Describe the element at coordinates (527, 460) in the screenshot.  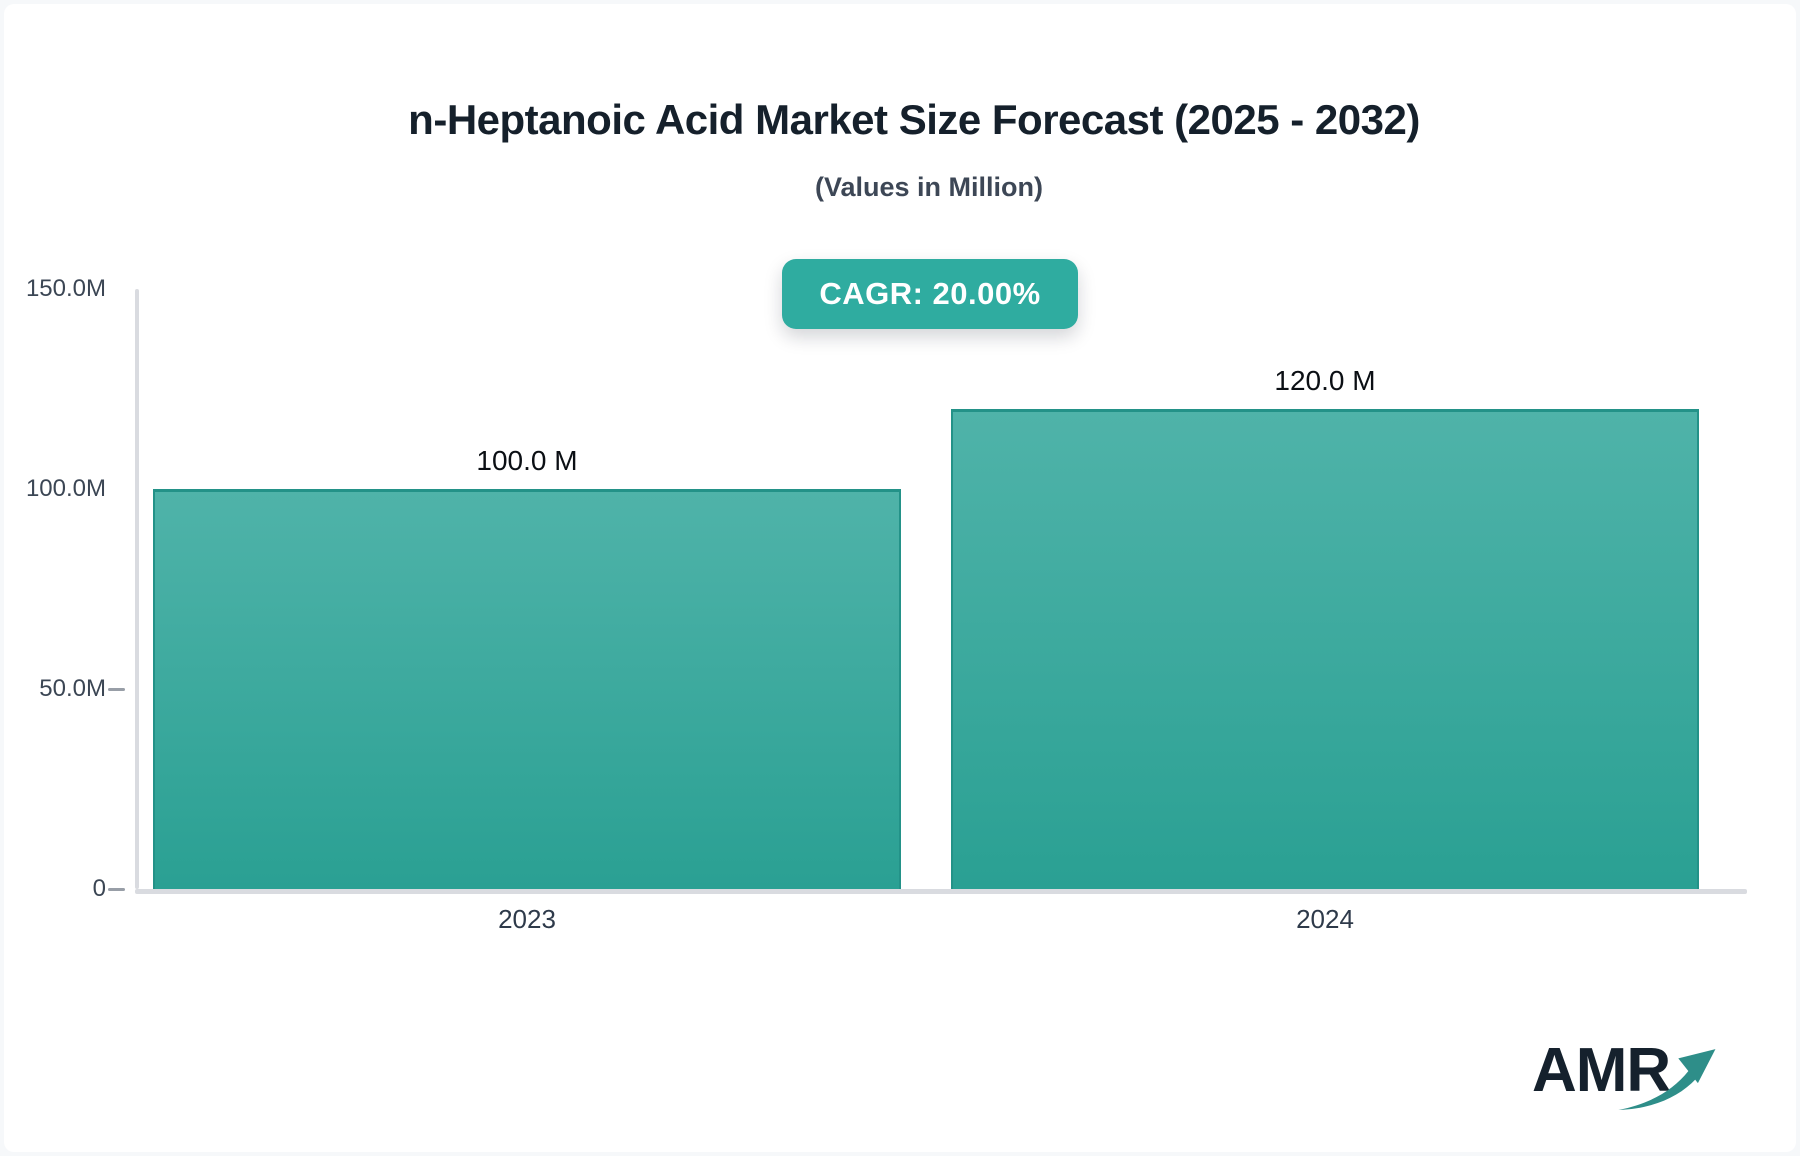
I see `bar-value-label: 100.0 M` at that location.